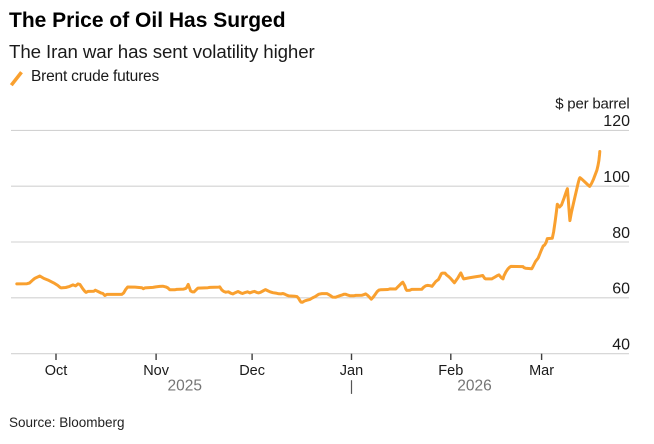 This screenshot has width=654, height=444. Describe the element at coordinates (252, 371) in the screenshot. I see `svg-text: Dec` at that location.